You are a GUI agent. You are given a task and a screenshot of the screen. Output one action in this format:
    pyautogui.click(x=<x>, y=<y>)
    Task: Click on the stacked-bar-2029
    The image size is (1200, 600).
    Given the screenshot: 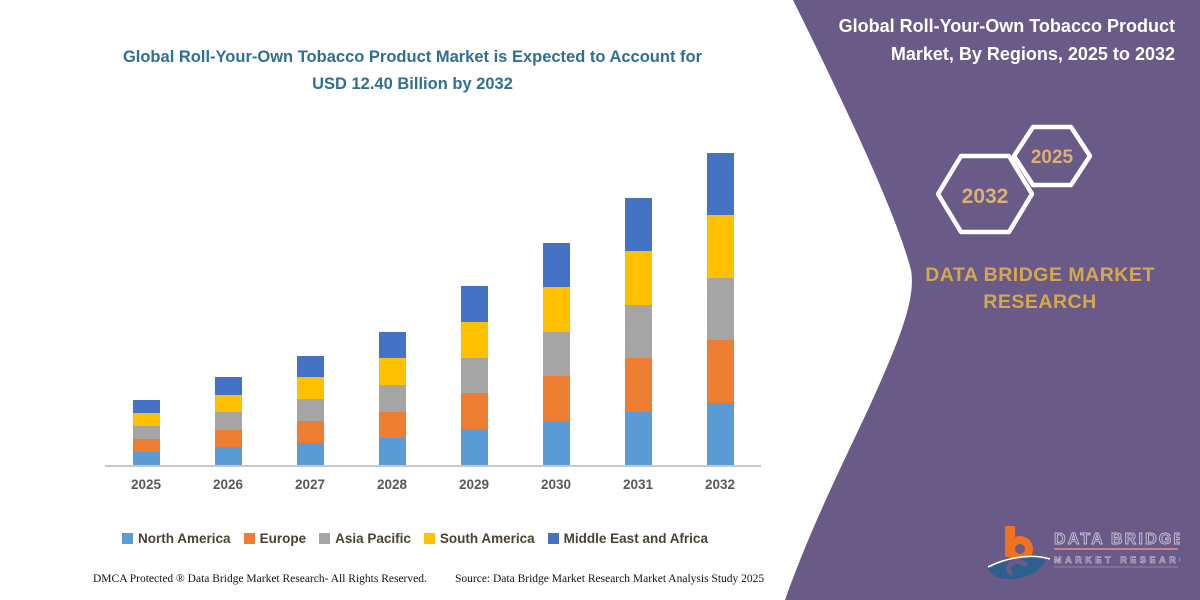 What is the action you would take?
    pyautogui.click(x=474, y=375)
    